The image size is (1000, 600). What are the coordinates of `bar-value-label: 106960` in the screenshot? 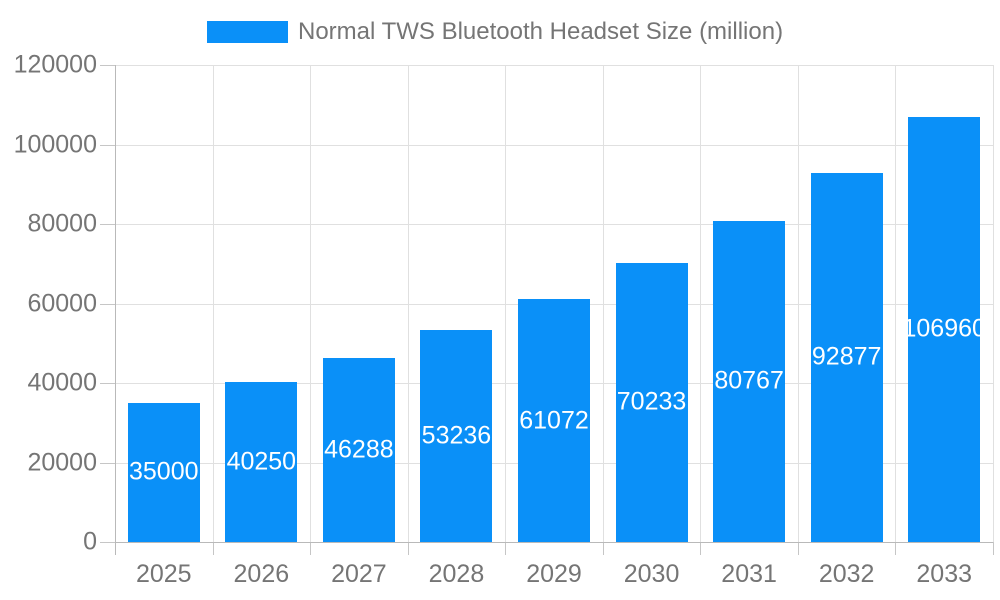 It's located at (944, 328).